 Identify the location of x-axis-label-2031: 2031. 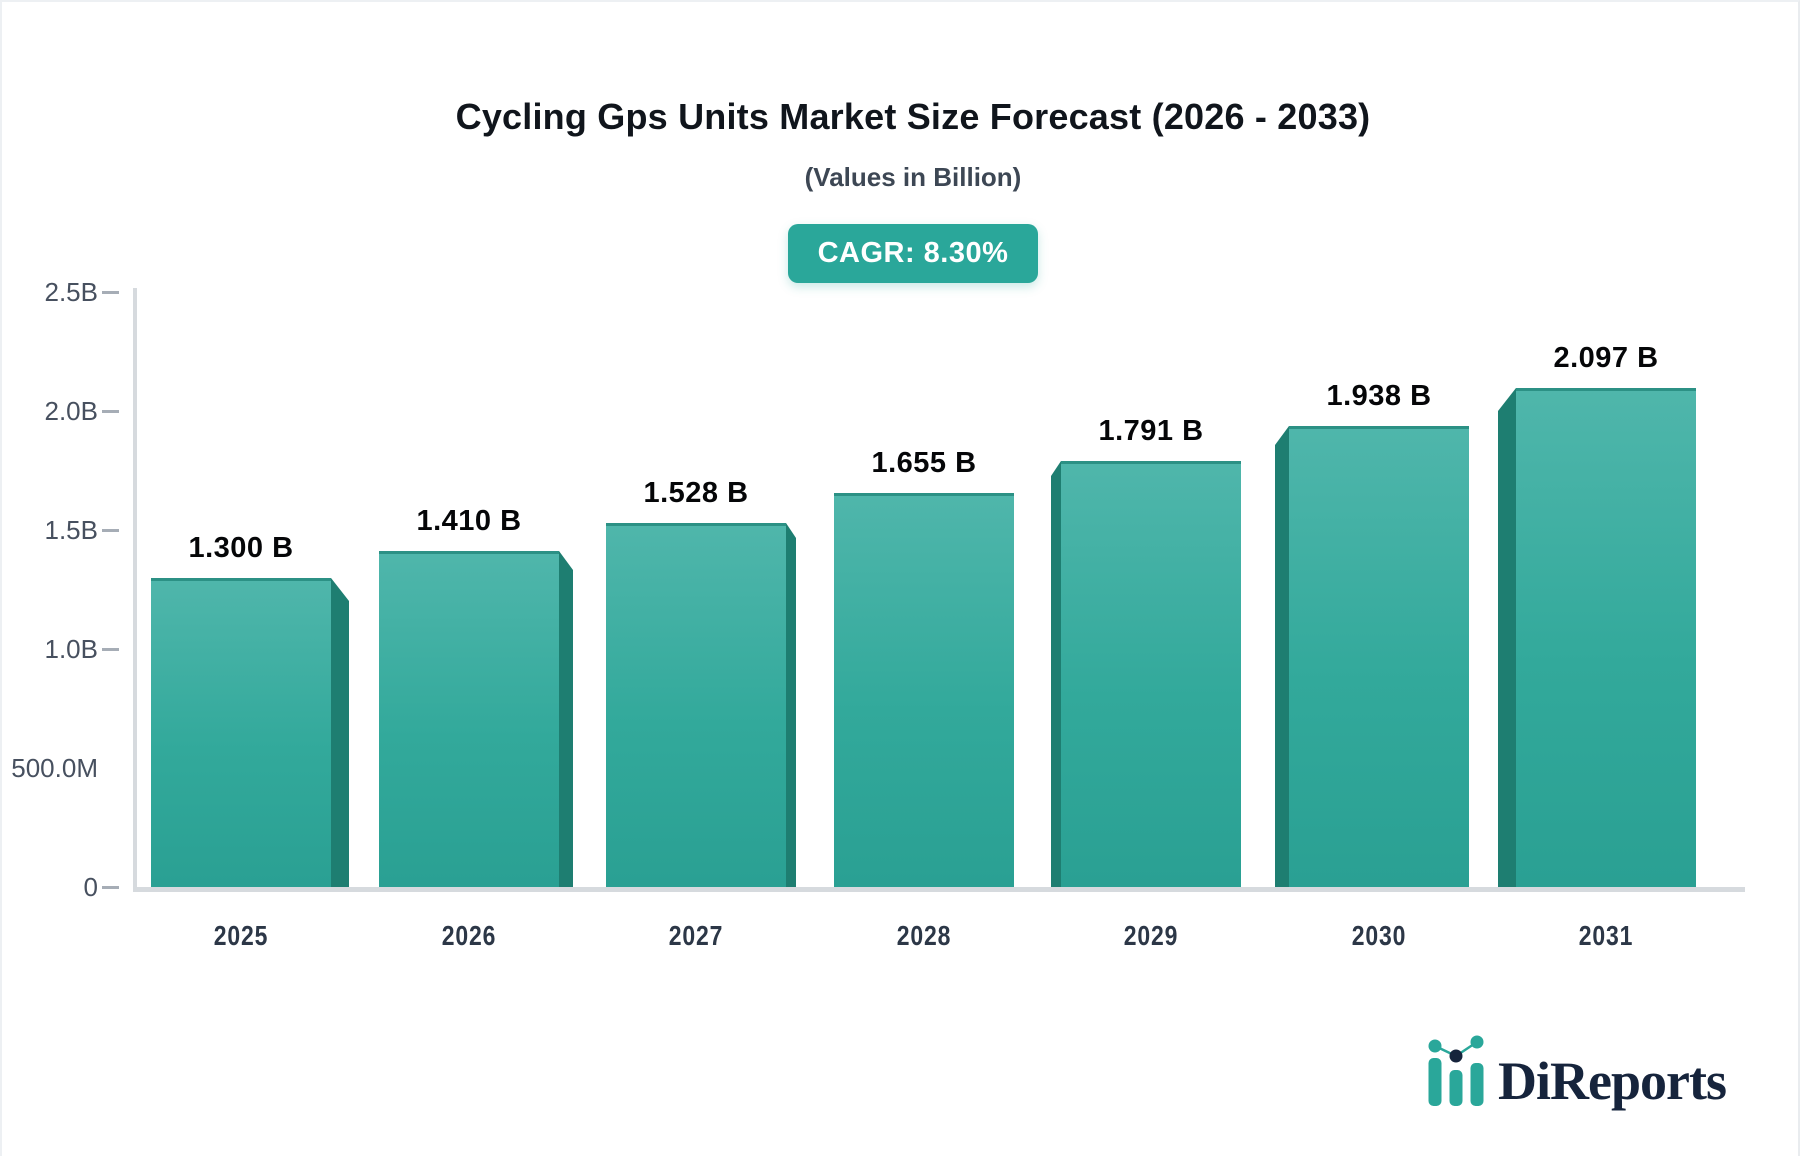
(1606, 935).